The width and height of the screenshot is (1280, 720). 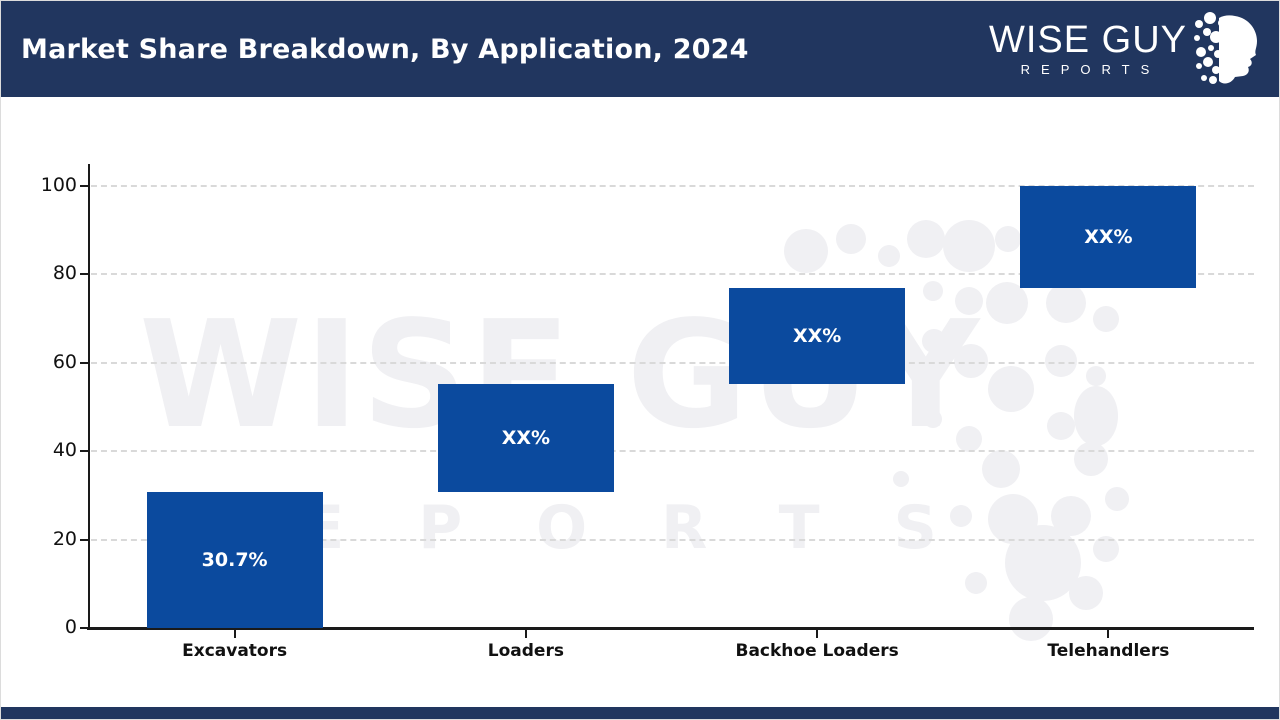 What do you see at coordinates (1087, 40) in the screenshot?
I see `wiseguy-logo-line1: WISE GUY` at bounding box center [1087, 40].